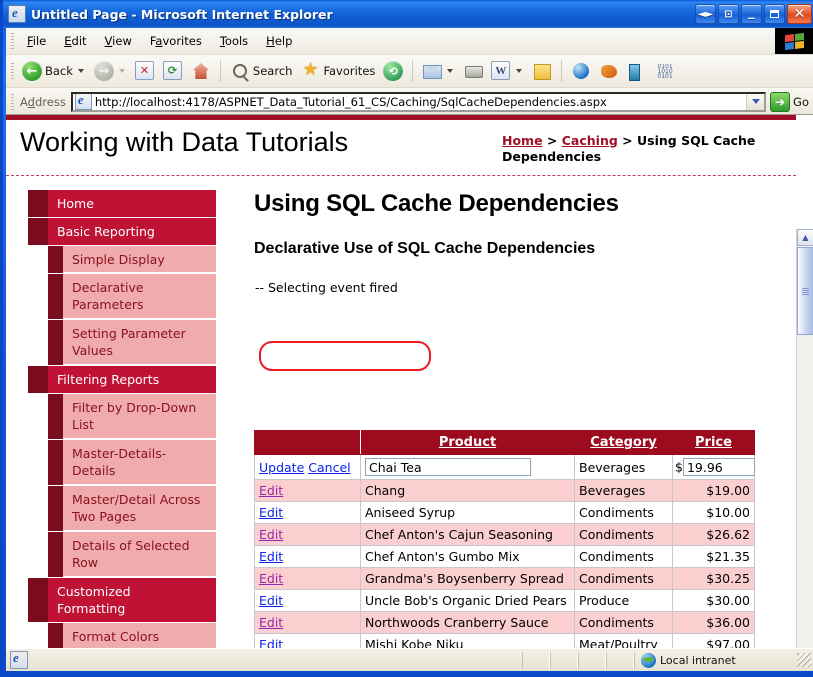 This screenshot has height=677, width=813. What do you see at coordinates (279, 41) in the screenshot?
I see `menu-help: Help` at bounding box center [279, 41].